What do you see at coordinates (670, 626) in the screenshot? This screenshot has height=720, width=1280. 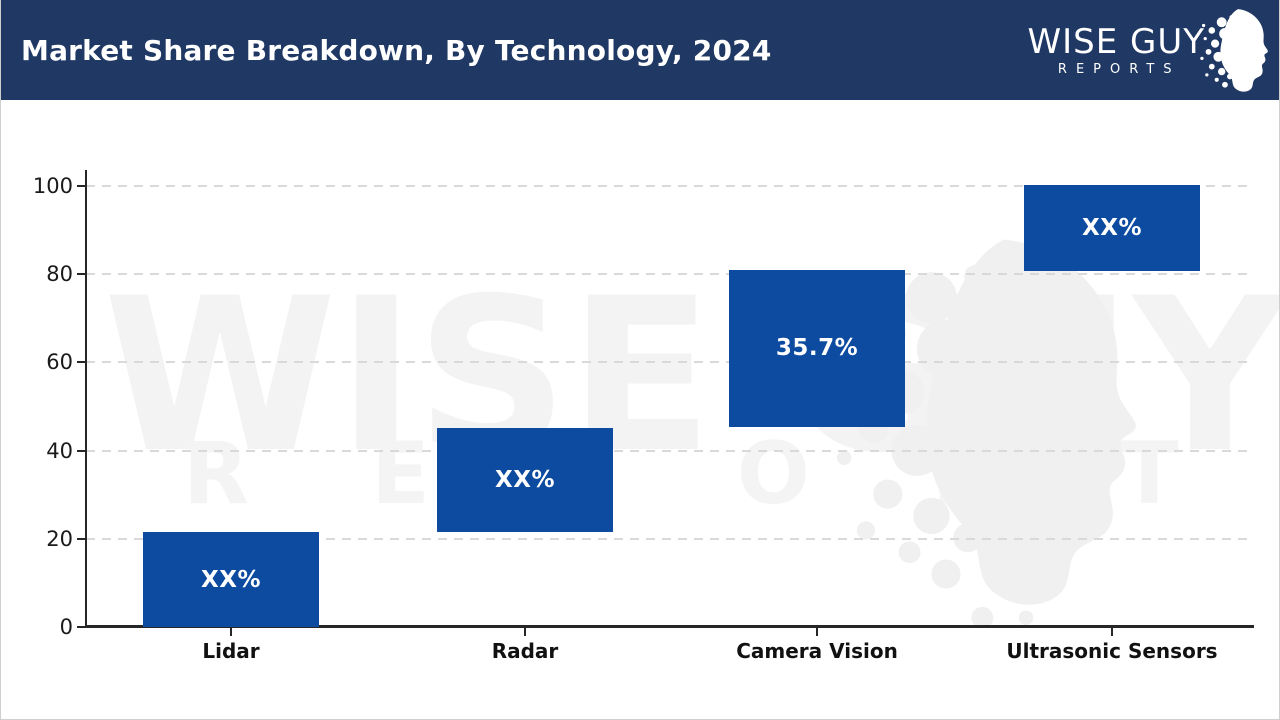 I see `x-axis-line` at bounding box center [670, 626].